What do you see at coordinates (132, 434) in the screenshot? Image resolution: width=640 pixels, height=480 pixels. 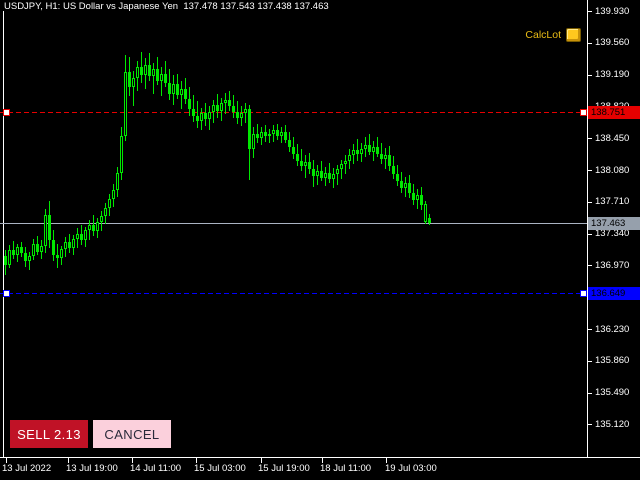 I see `cancel-button: CANCEL` at bounding box center [132, 434].